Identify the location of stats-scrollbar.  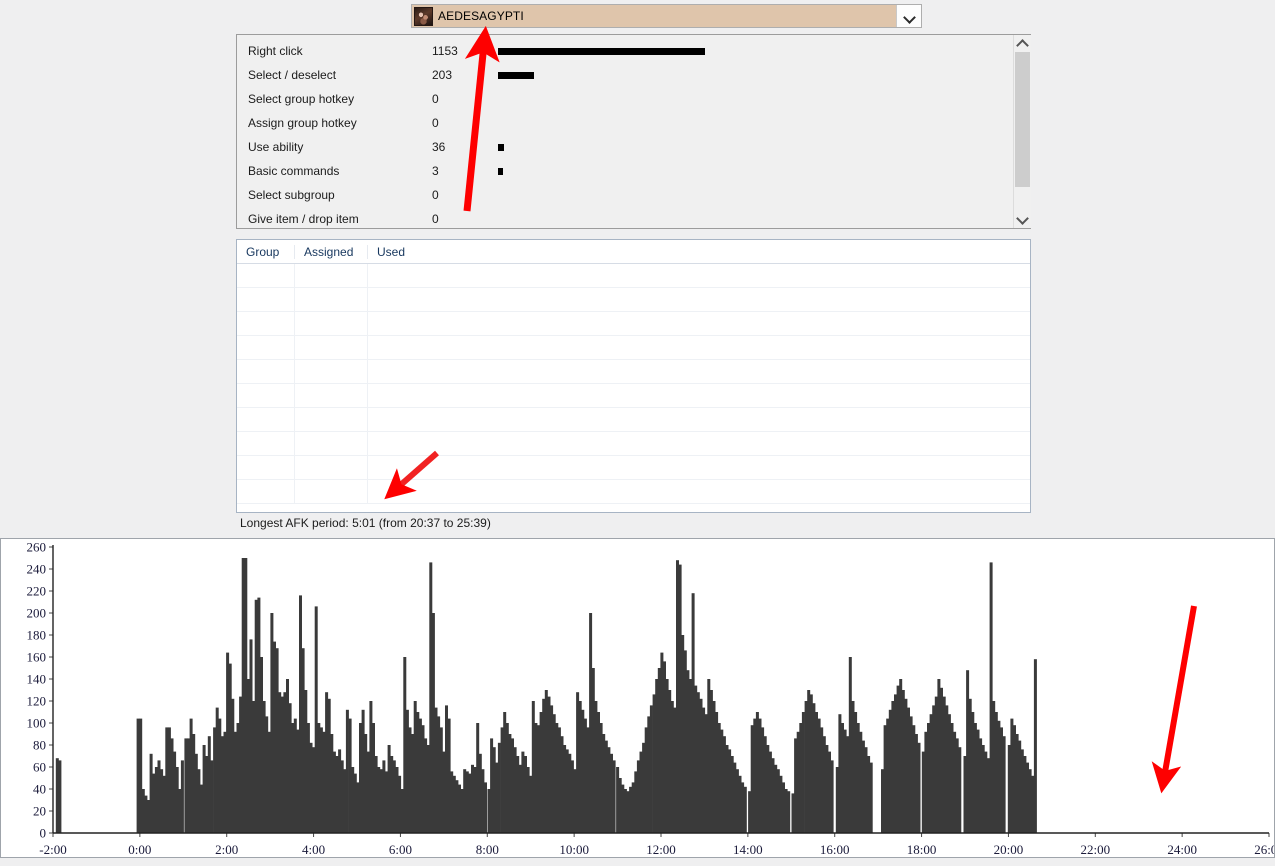
(1022, 131).